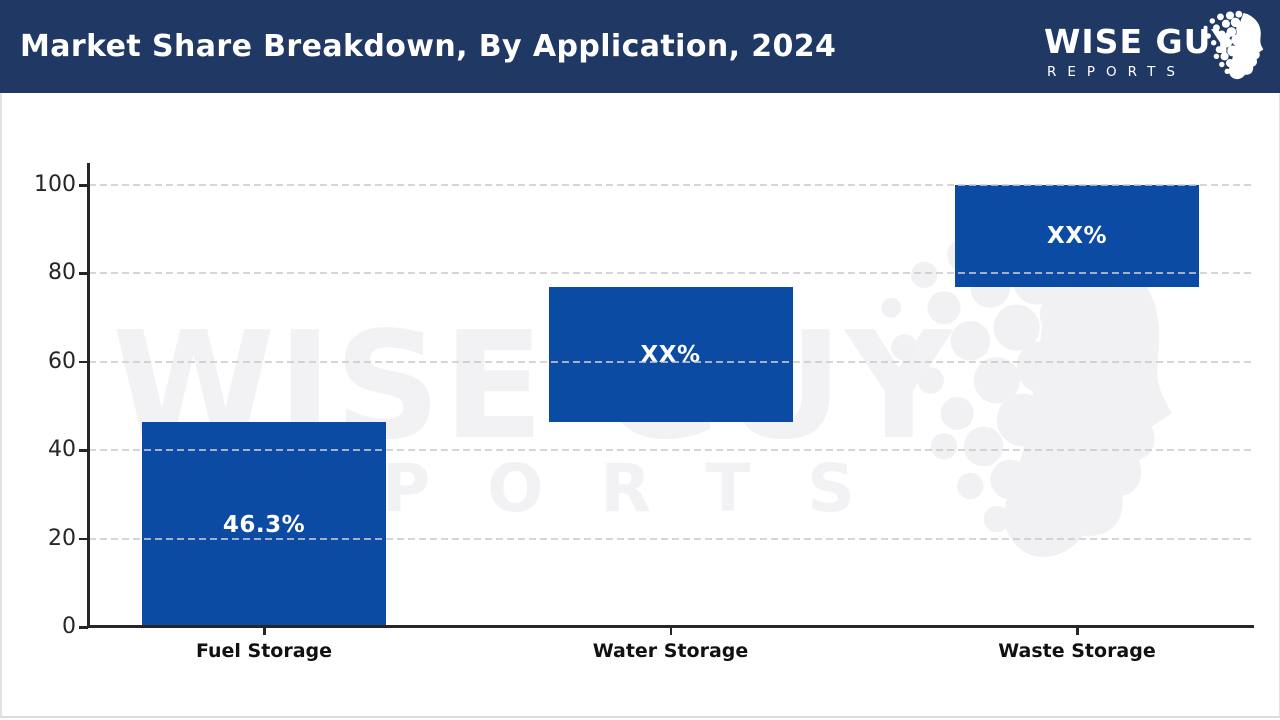  I want to click on page-left-border, so click(1, 405).